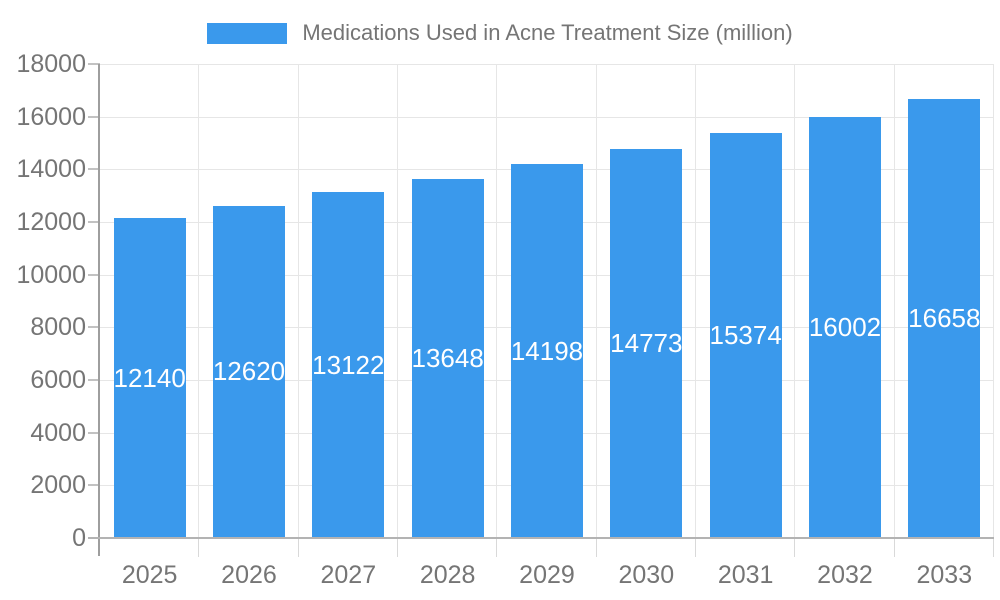 The width and height of the screenshot is (1000, 600). What do you see at coordinates (51, 274) in the screenshot?
I see `y-axis-label: 10000` at bounding box center [51, 274].